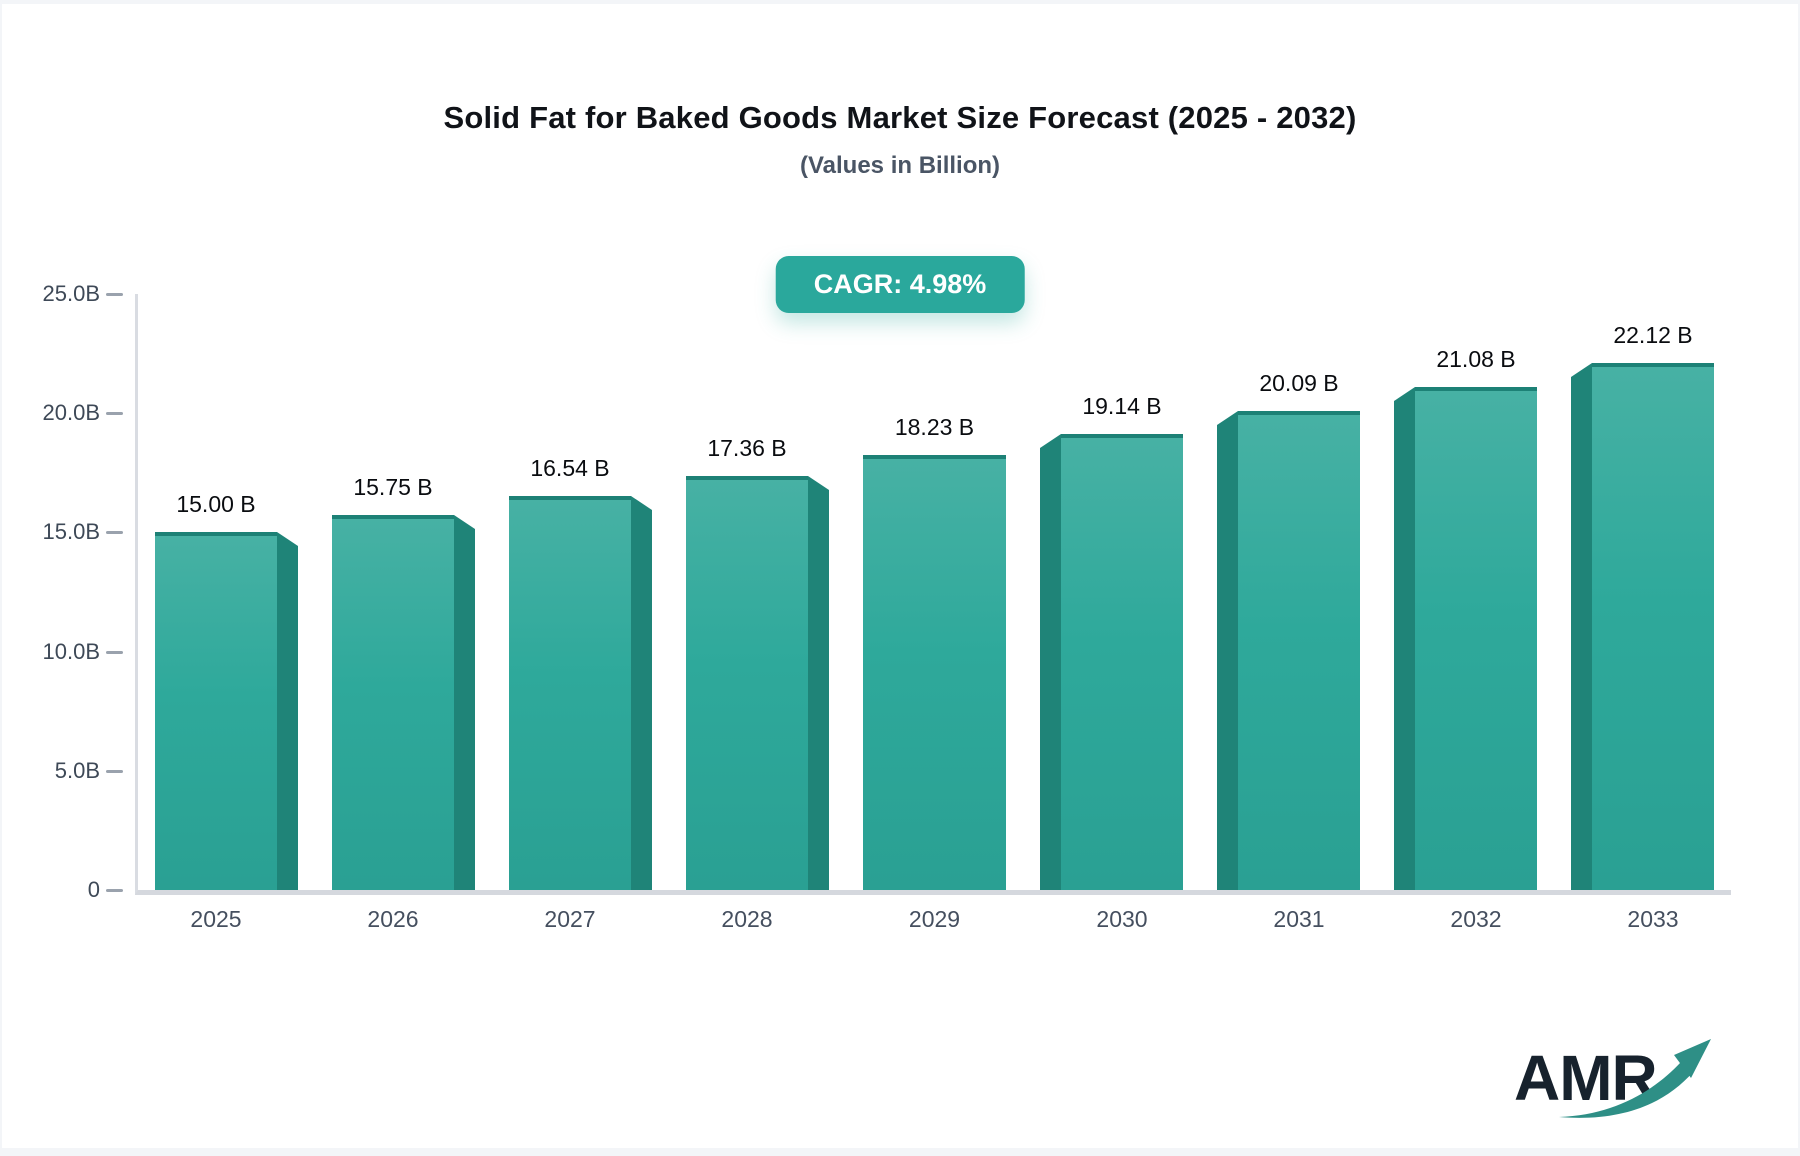 The height and width of the screenshot is (1156, 1800). I want to click on bar-group-2030: 19.14 B 2030, so click(1111, 613).